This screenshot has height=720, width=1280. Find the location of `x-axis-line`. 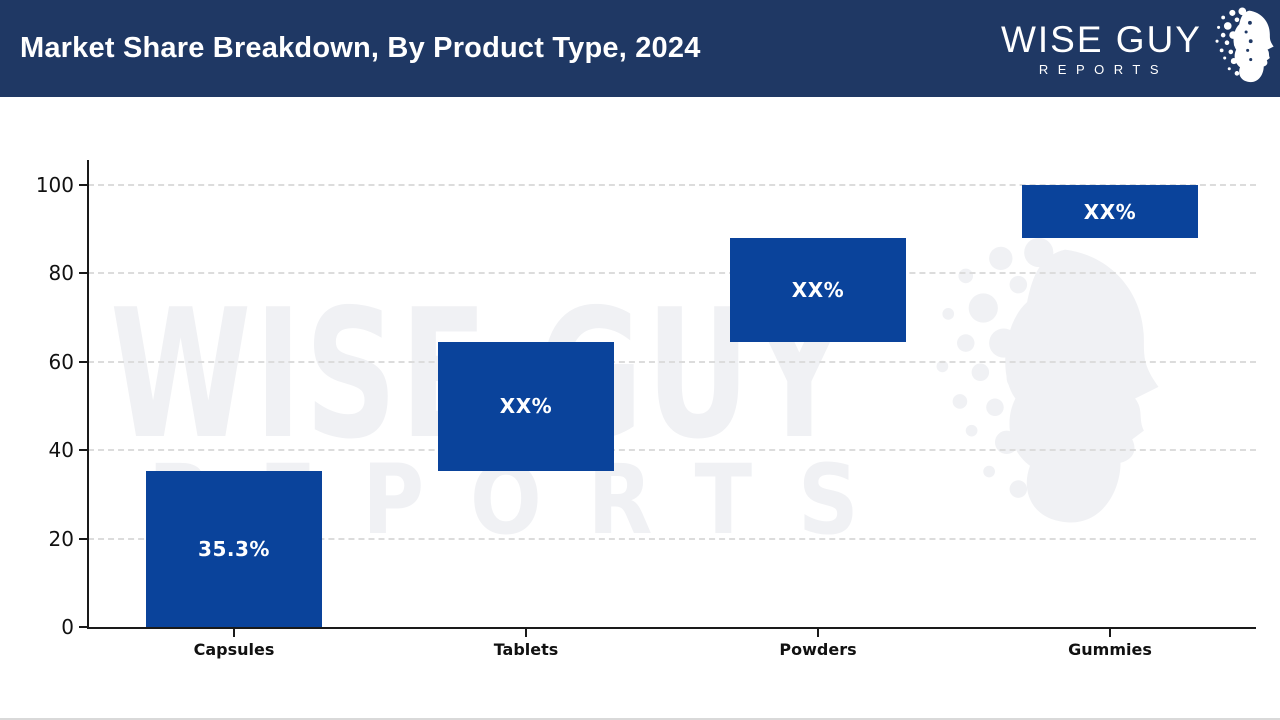

x-axis-line is located at coordinates (671, 628).